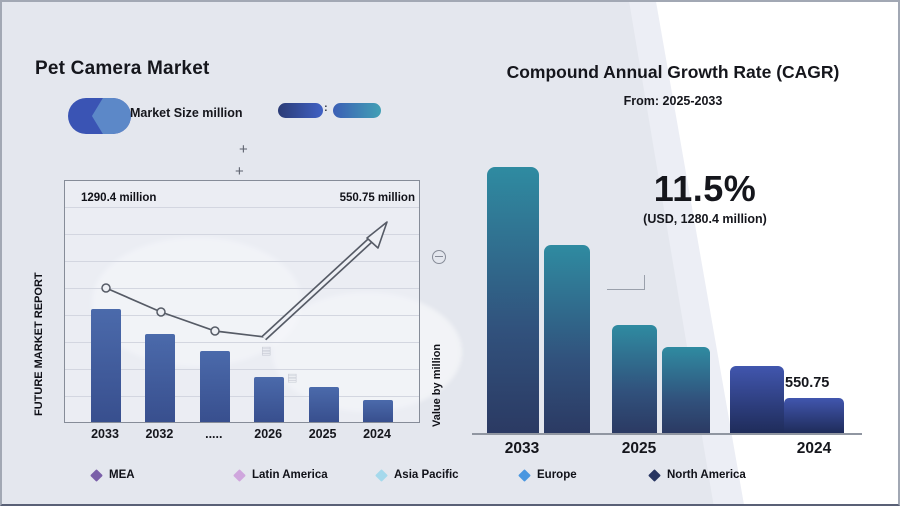 The height and width of the screenshot is (506, 900). Describe the element at coordinates (673, 101) in the screenshot. I see `cagr-subtitle: From: 2025-2033` at that location.